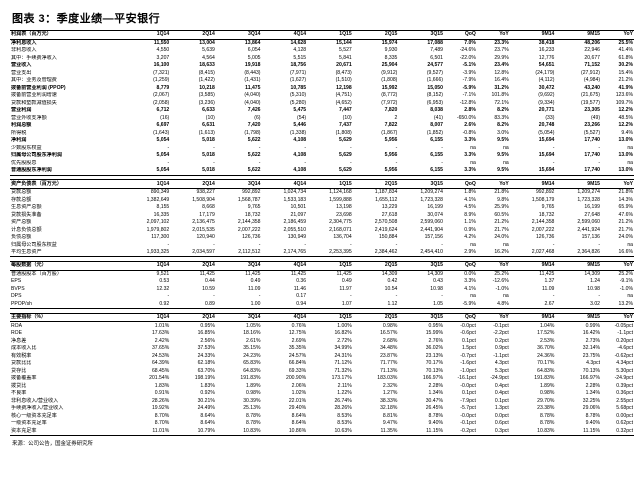 The height and width of the screenshot is (500, 644). Describe the element at coordinates (389, 355) in the screenshot. I see `table-cell: 23.87%` at that location.